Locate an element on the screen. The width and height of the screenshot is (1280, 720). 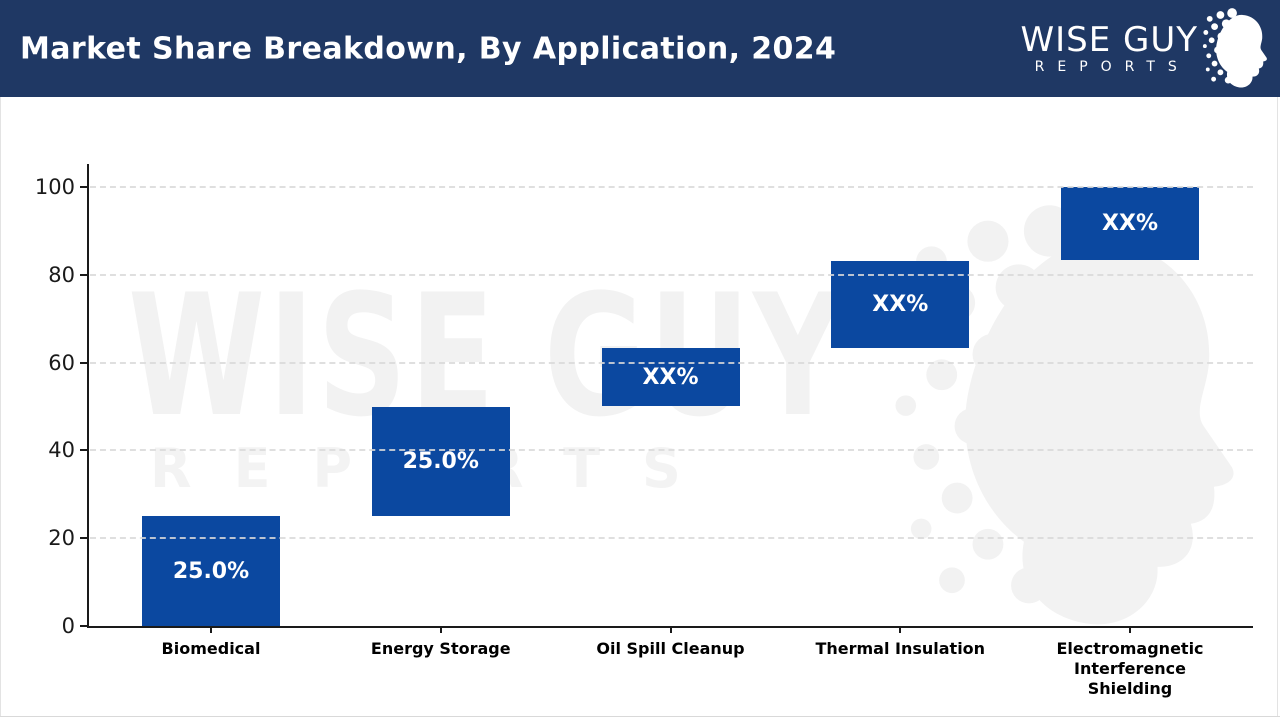
wise-guy-logo: WISE GUY REPORTS is located at coordinates (1145, 49).